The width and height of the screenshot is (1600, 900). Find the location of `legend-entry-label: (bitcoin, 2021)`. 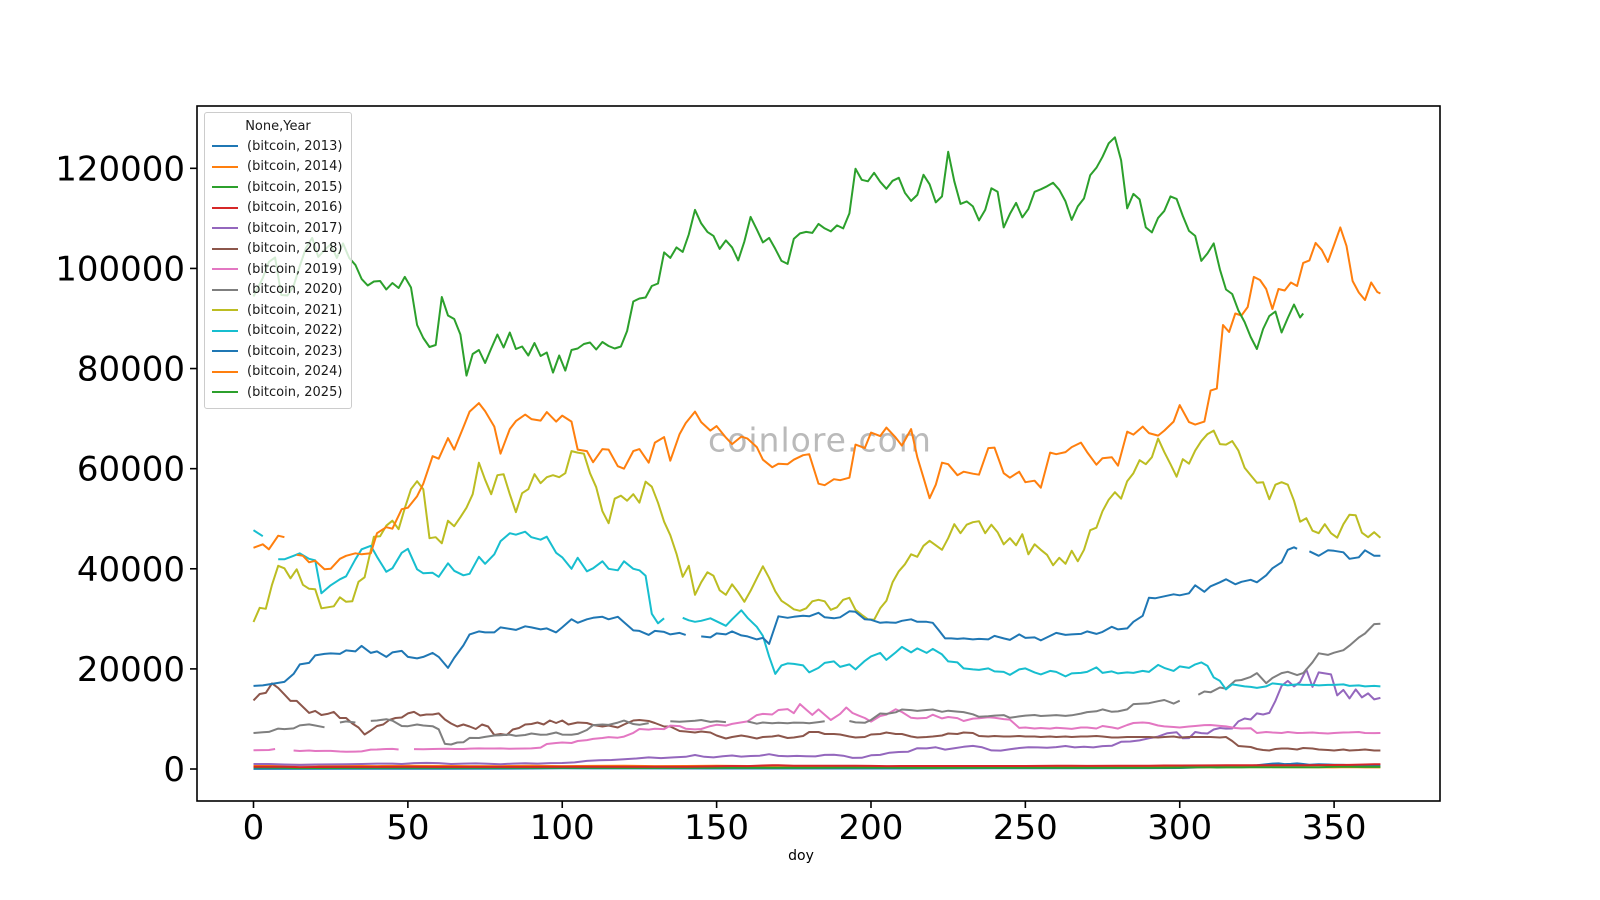

legend-entry-label: (bitcoin, 2021) is located at coordinates (295, 310).